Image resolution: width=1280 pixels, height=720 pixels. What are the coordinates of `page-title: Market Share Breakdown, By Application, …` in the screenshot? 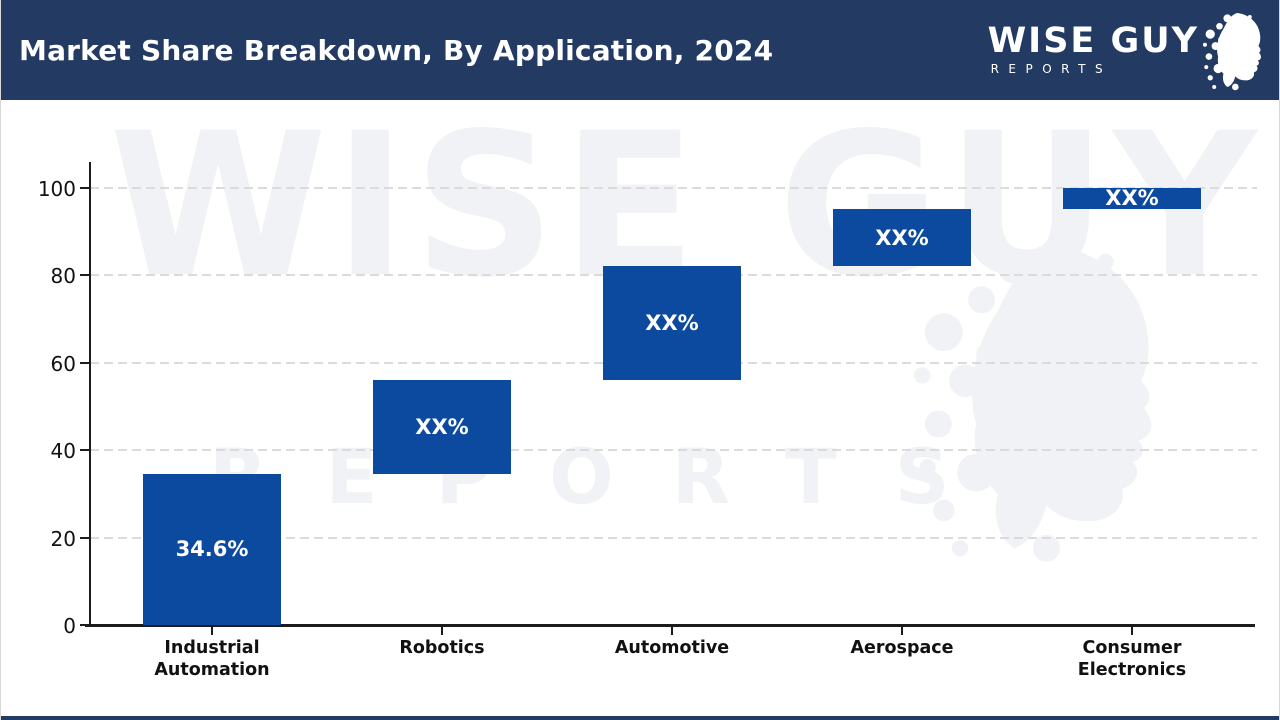 It's located at (396, 50).